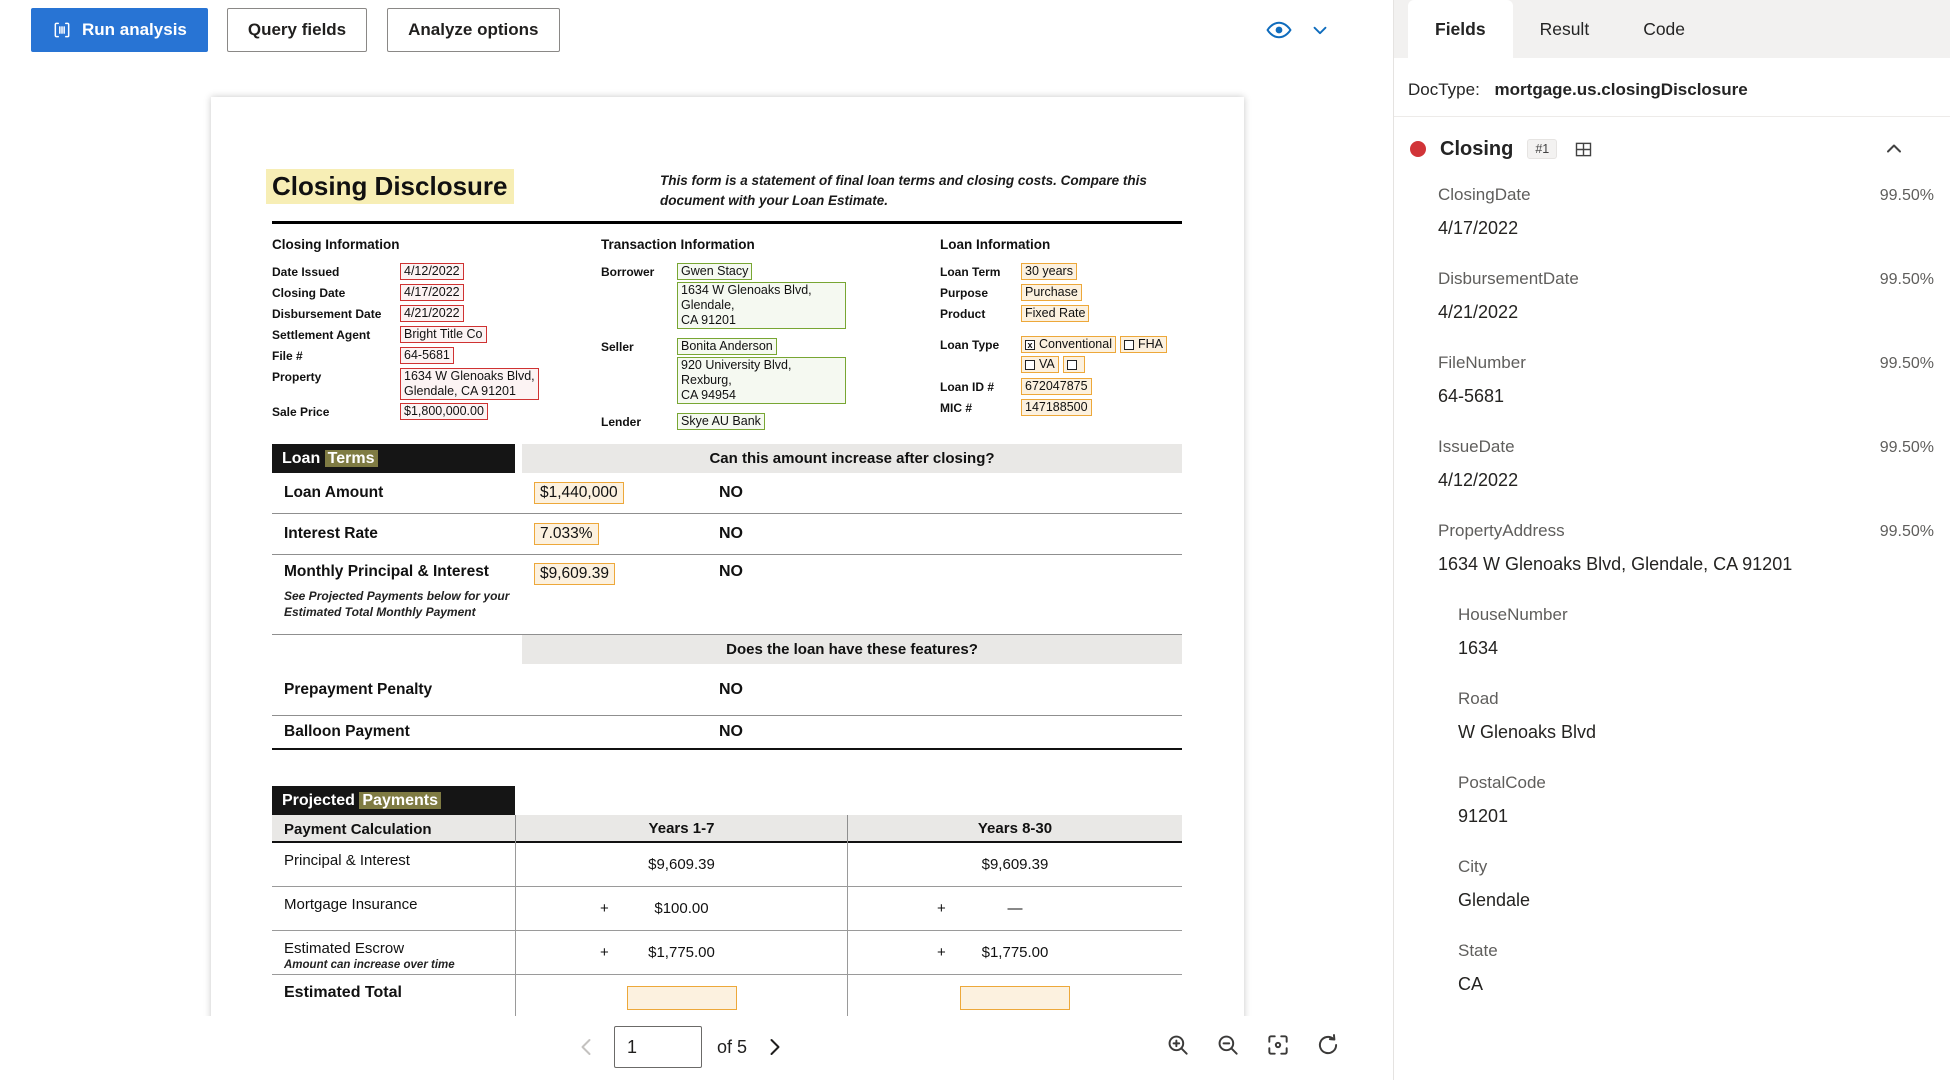 Image resolution: width=1950 pixels, height=1080 pixels. What do you see at coordinates (963, 314) in the screenshot?
I see `info-row-label: Product` at bounding box center [963, 314].